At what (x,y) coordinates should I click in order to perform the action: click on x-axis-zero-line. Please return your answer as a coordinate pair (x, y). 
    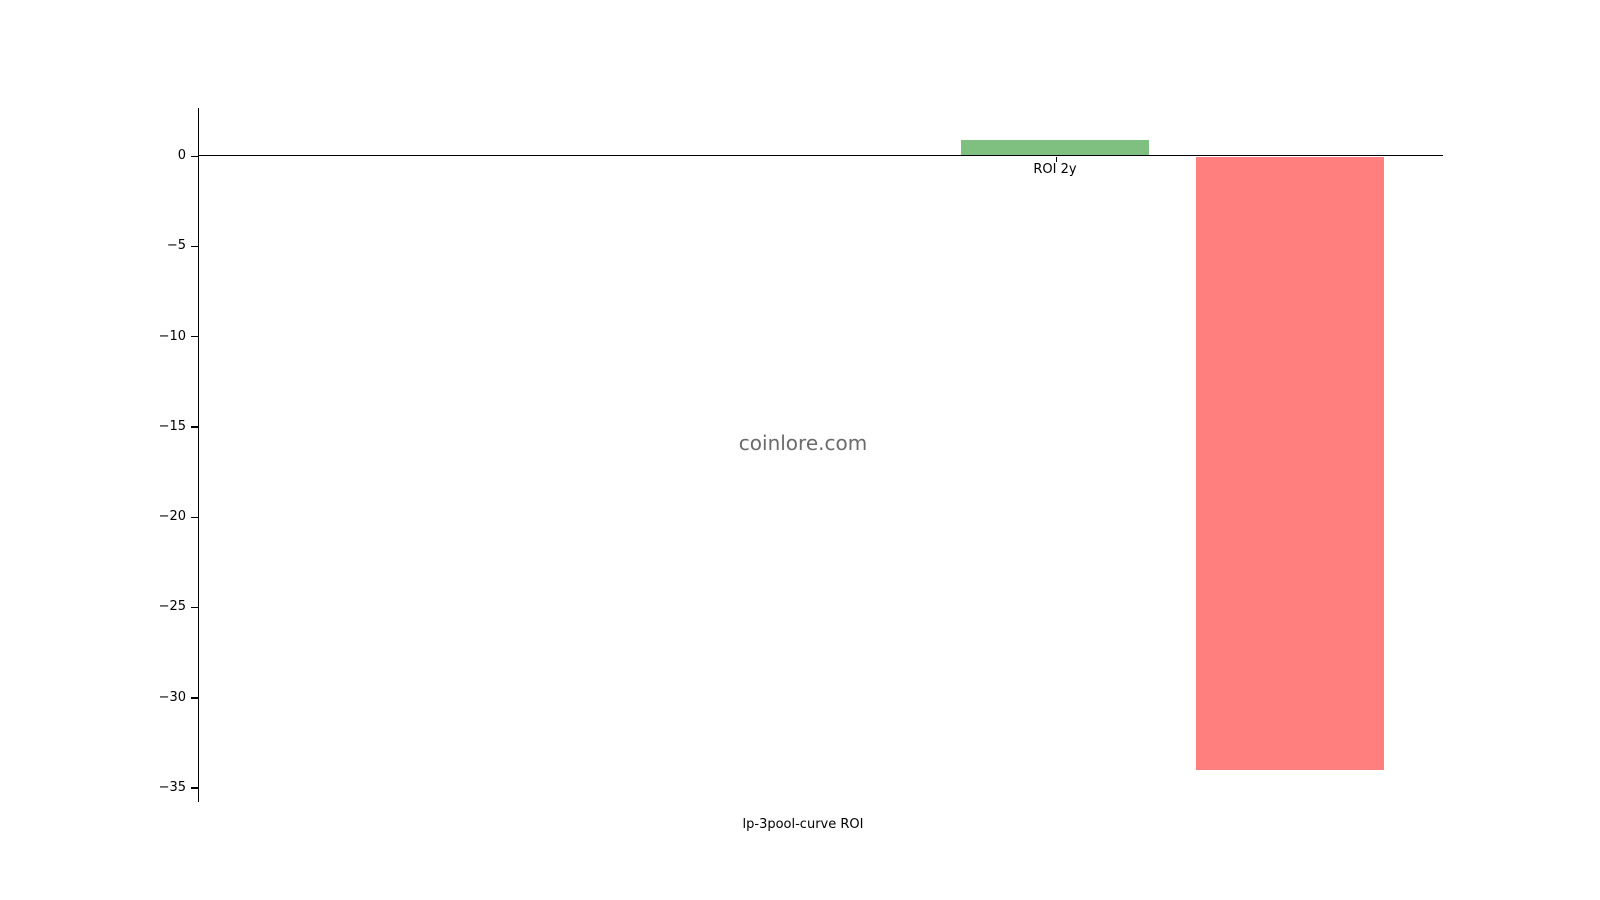
    Looking at the image, I should click on (820, 156).